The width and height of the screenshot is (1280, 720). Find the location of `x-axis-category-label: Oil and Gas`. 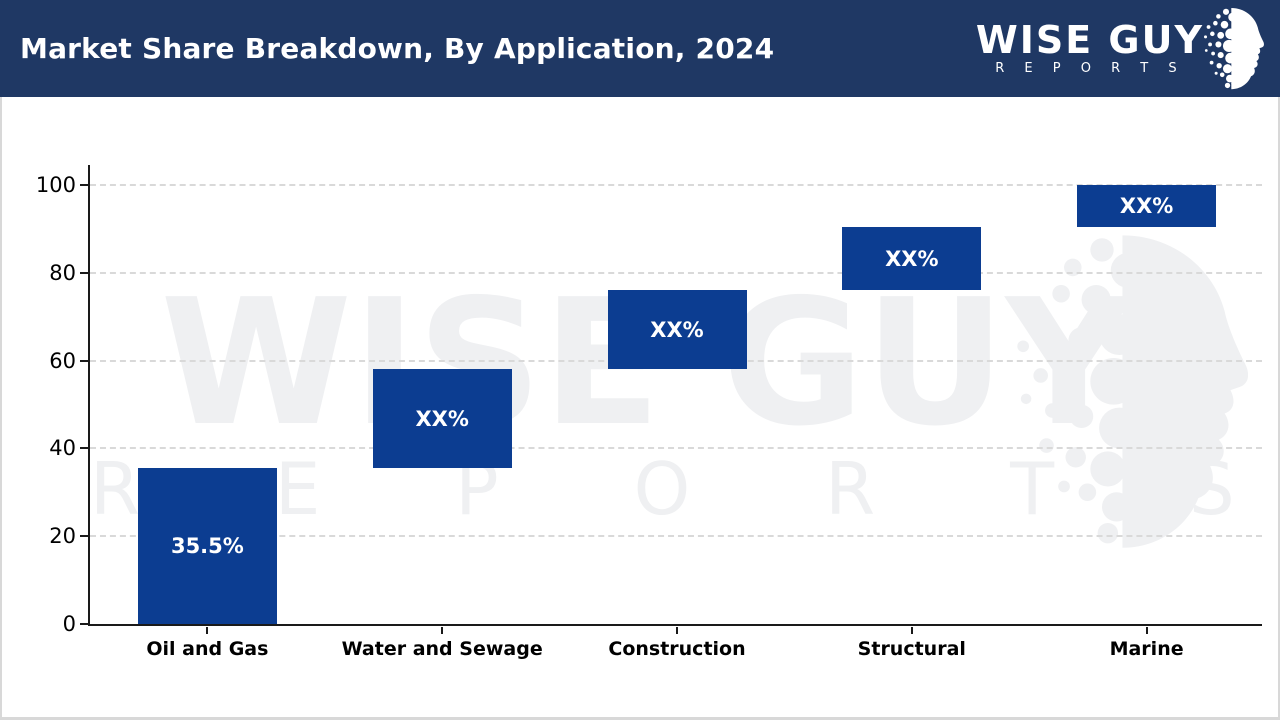

x-axis-category-label: Oil and Gas is located at coordinates (207, 649).